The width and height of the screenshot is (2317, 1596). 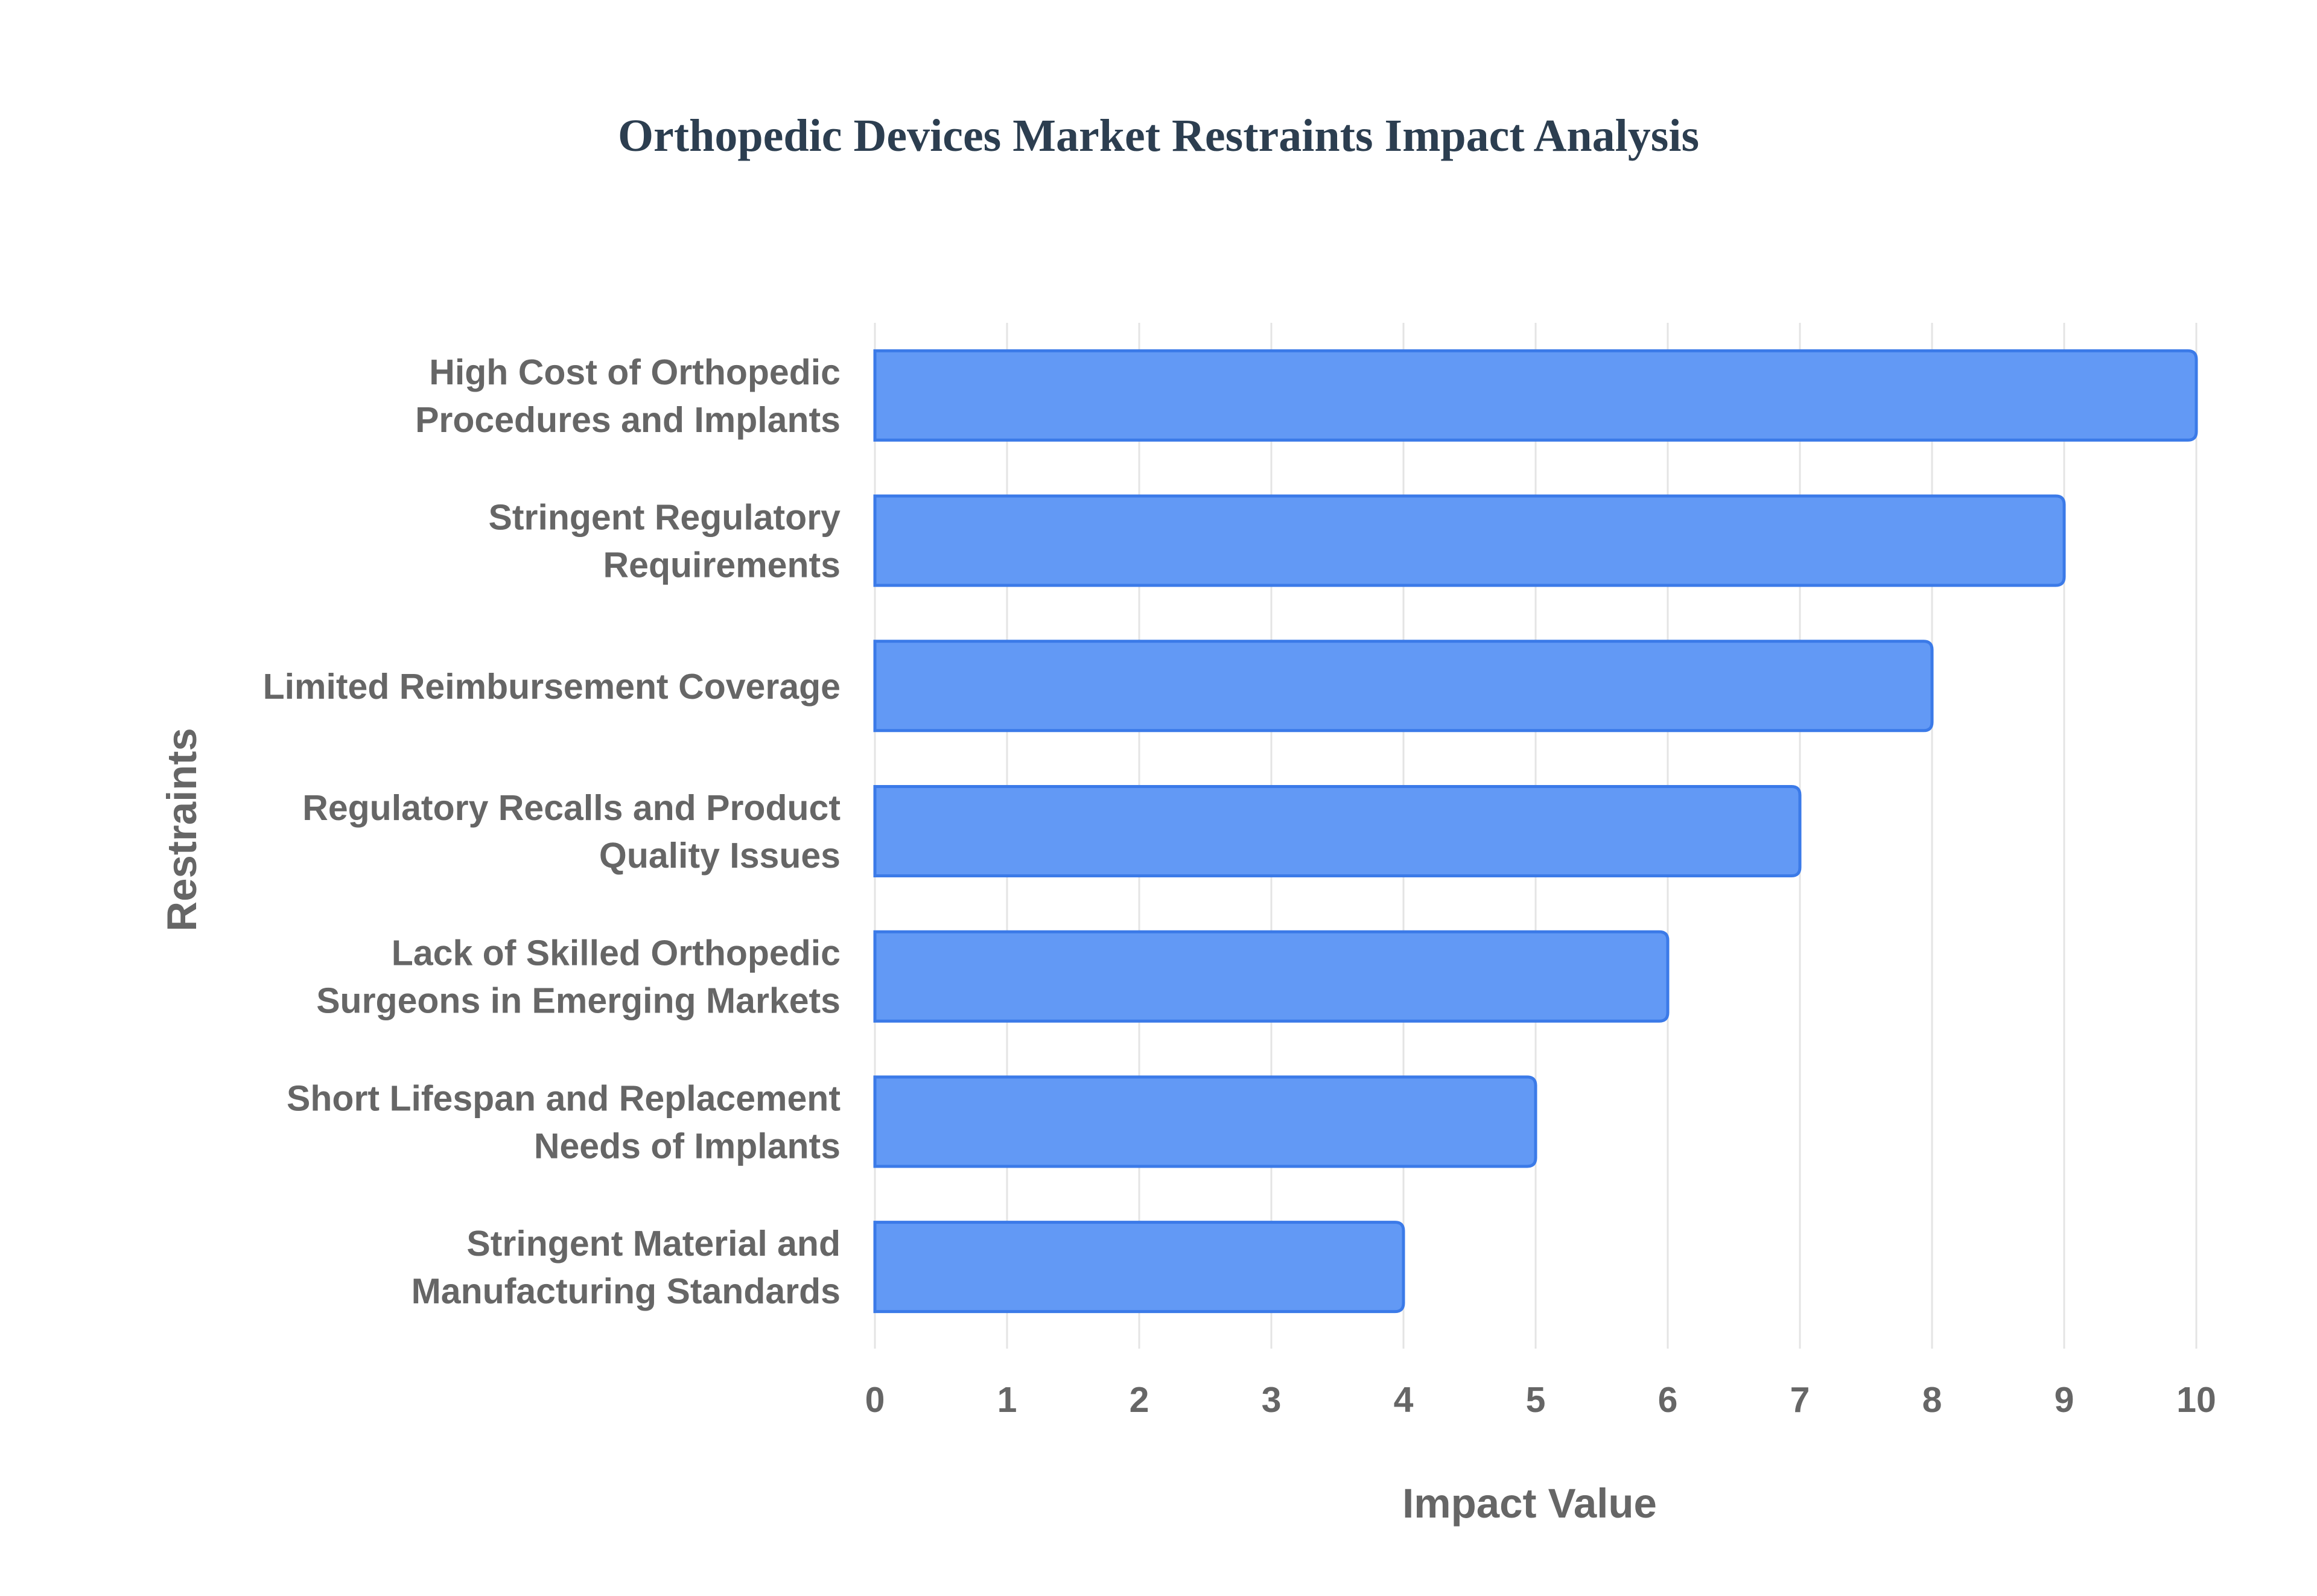 I want to click on x-tick-label: 4, so click(x=1404, y=1400).